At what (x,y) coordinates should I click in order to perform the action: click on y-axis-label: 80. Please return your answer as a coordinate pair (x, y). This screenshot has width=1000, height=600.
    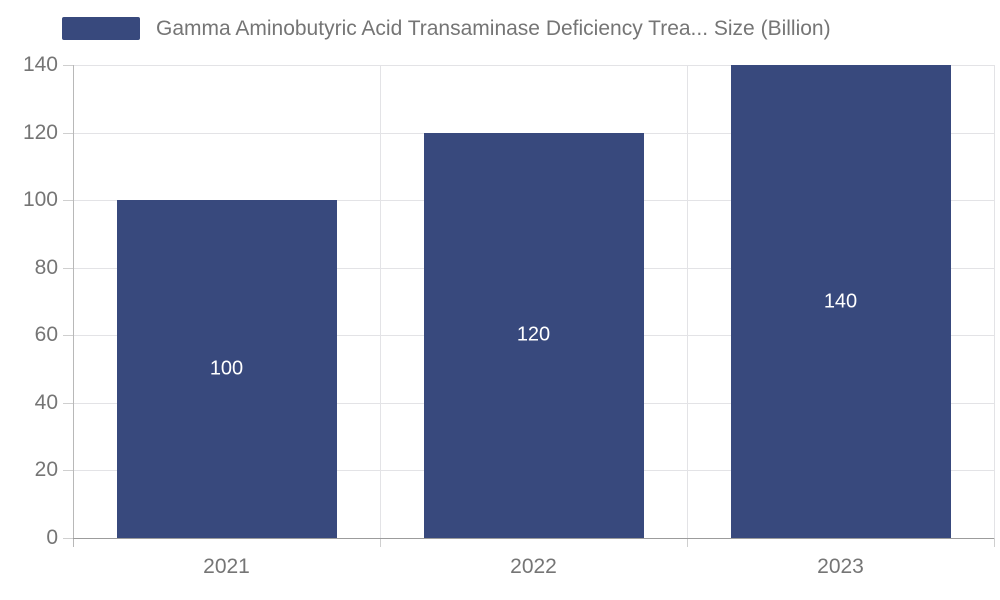
    Looking at the image, I should click on (46, 267).